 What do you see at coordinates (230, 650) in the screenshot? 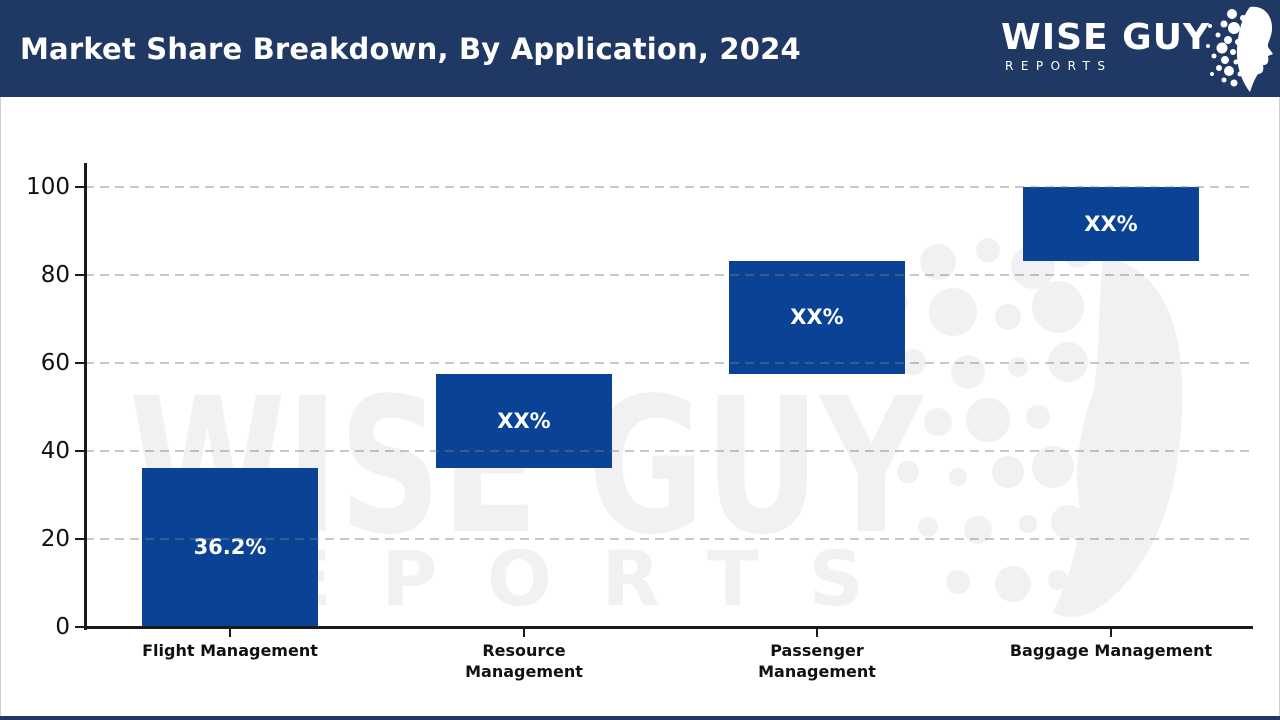
I see `x-tick-label: Flight Management` at bounding box center [230, 650].